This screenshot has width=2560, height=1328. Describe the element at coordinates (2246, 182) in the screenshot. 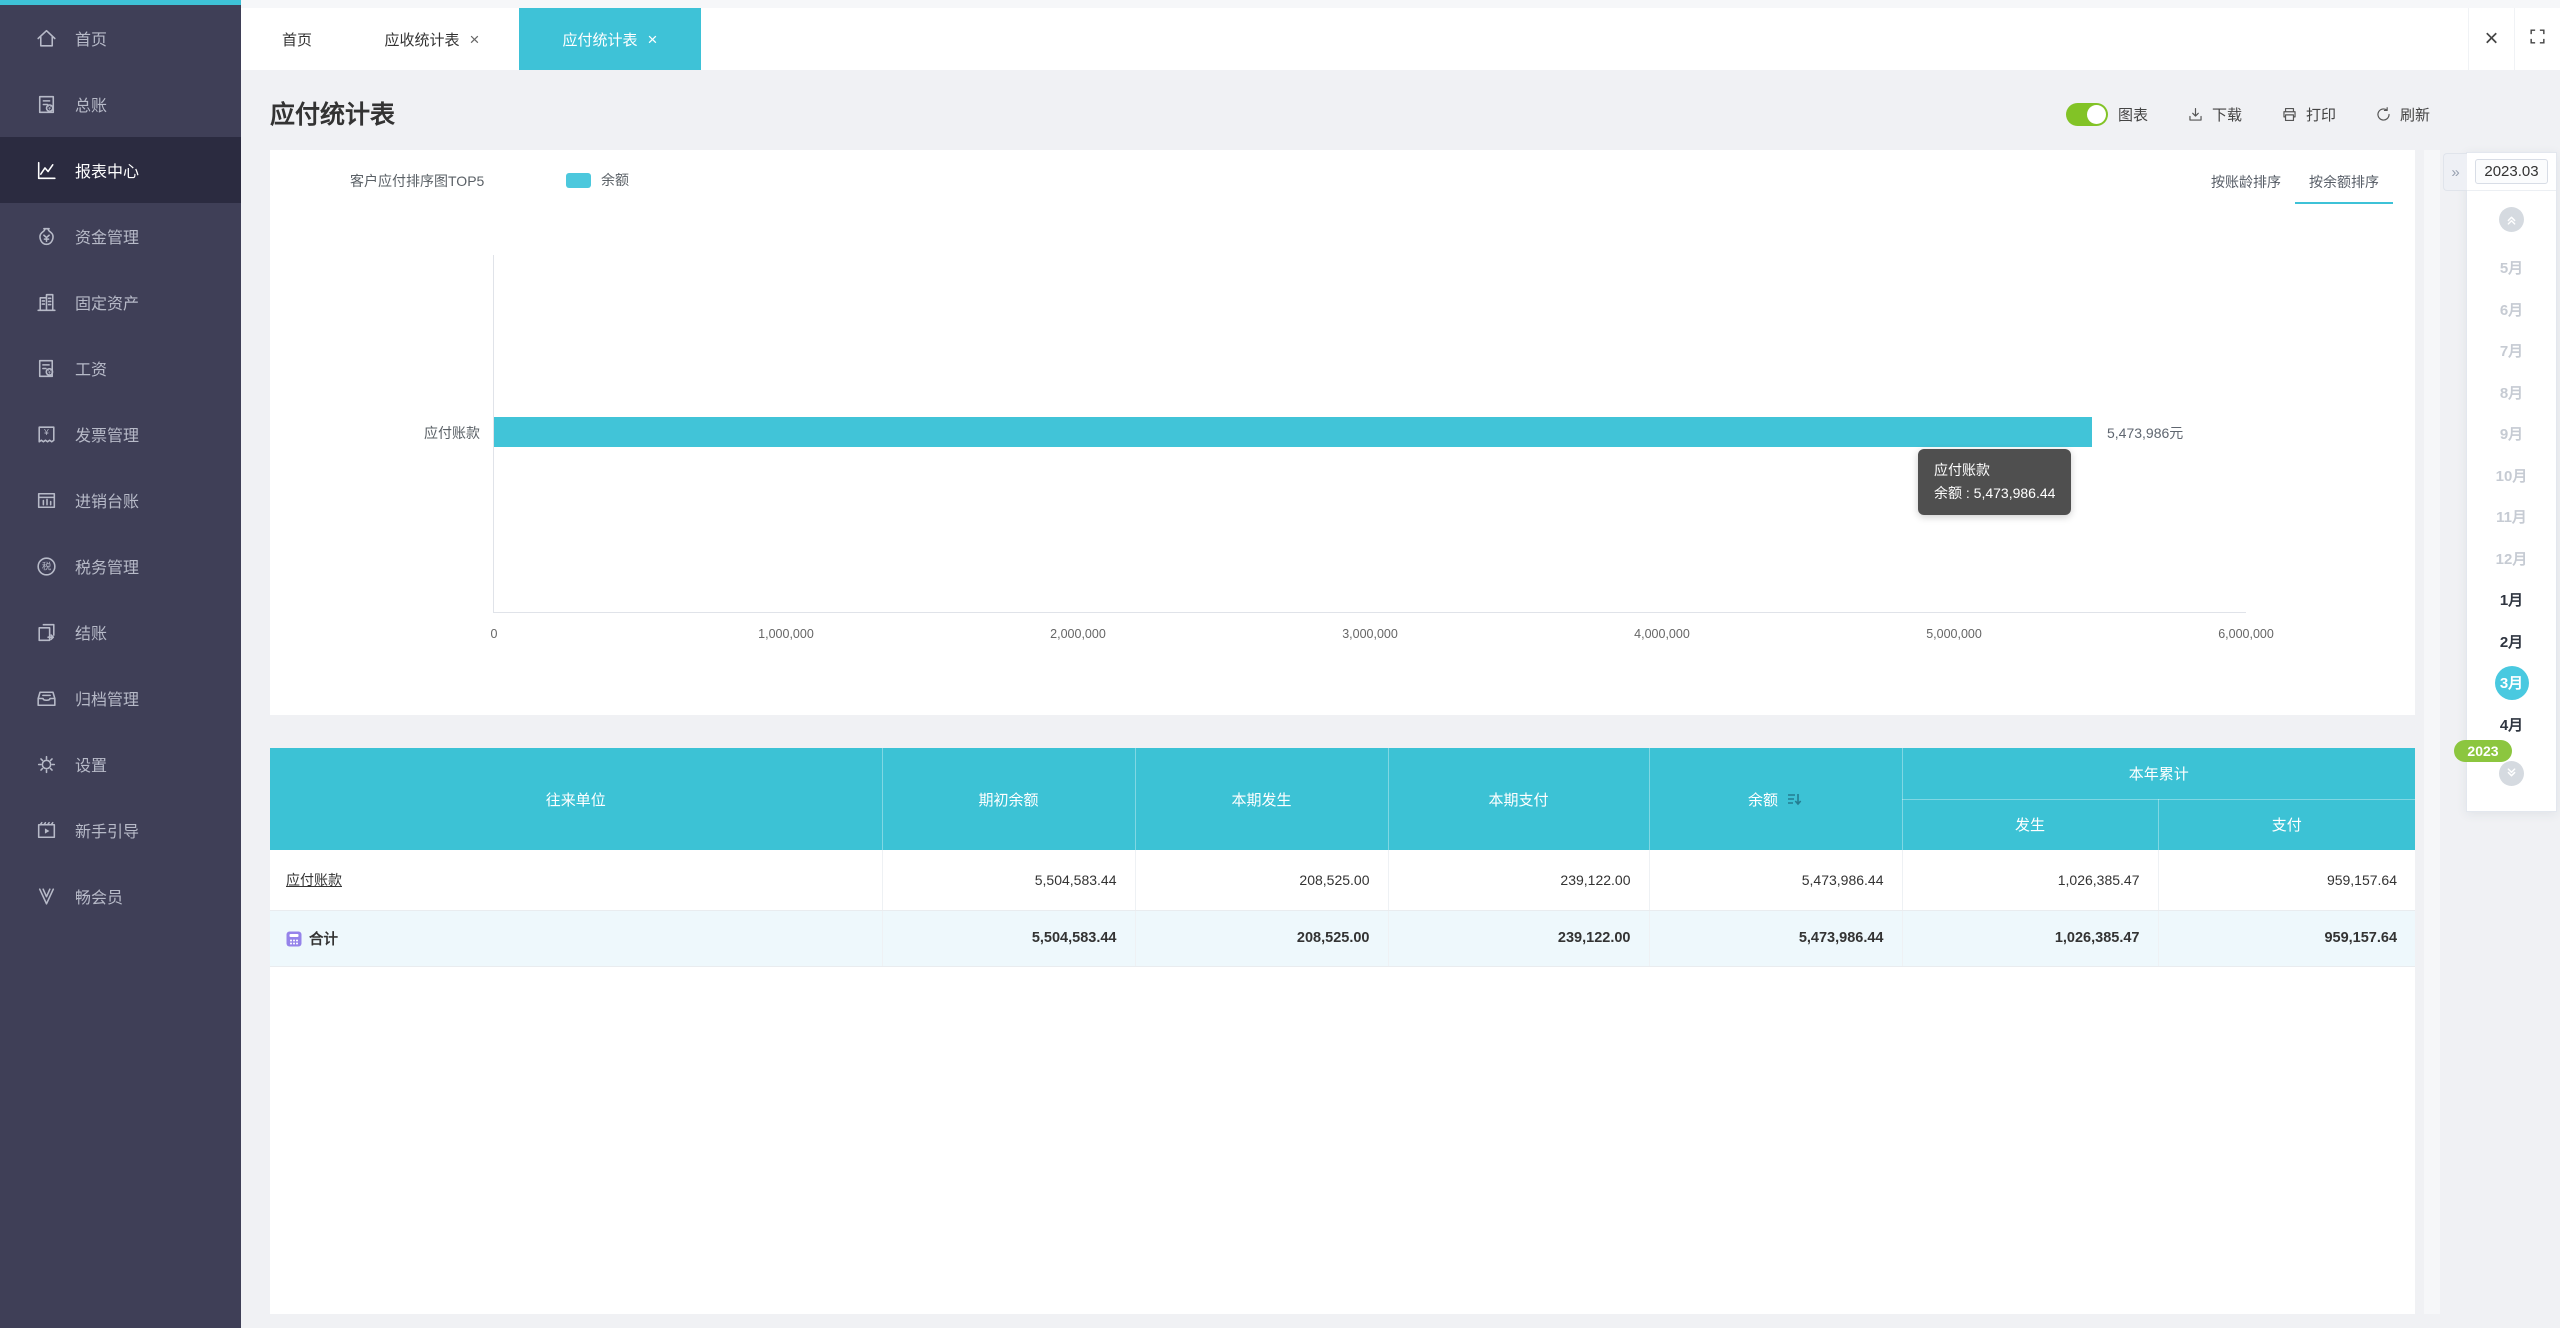

I see `sort-link-by-aging: 按账龄排序` at that location.